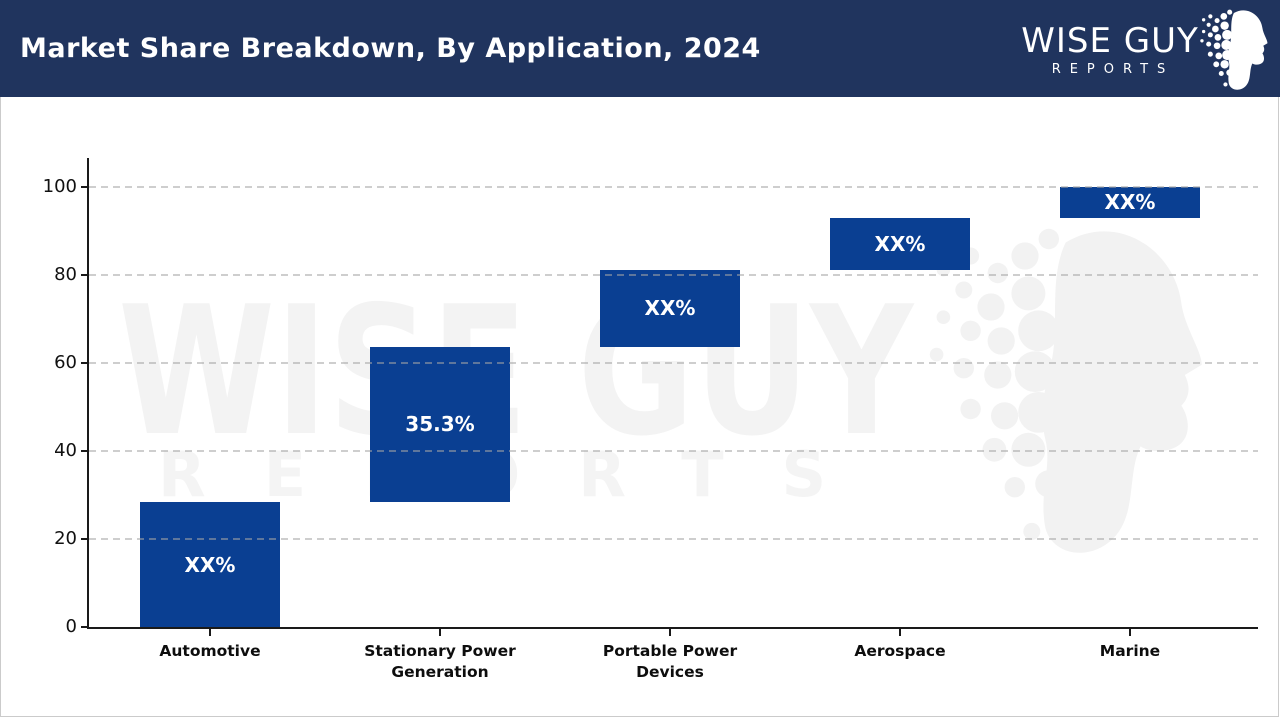 The image size is (1280, 720). I want to click on logo-text: WISE GUY REPORTS, so click(1110, 49).